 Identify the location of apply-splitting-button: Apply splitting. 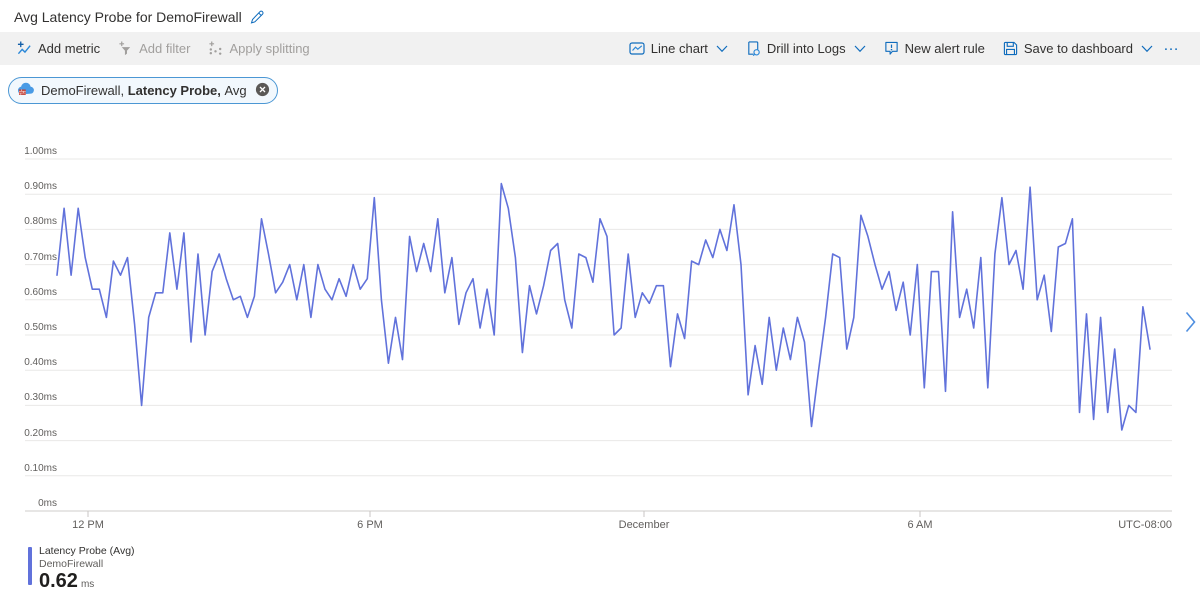
(258, 48).